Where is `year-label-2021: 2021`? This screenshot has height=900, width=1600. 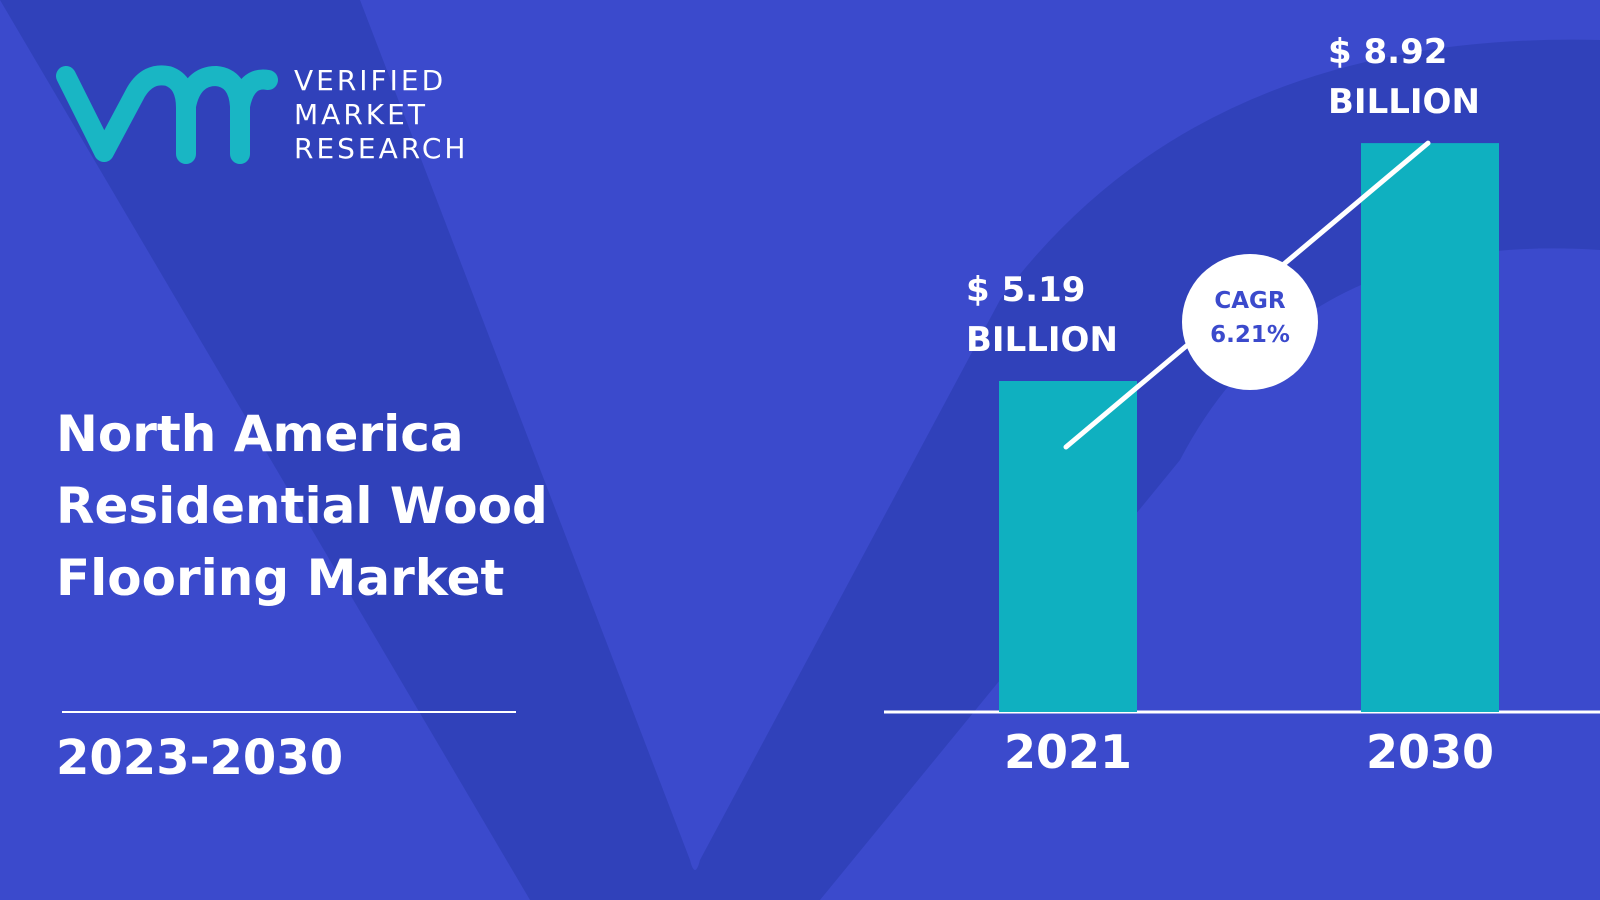
year-label-2021: 2021 is located at coordinates (1068, 752).